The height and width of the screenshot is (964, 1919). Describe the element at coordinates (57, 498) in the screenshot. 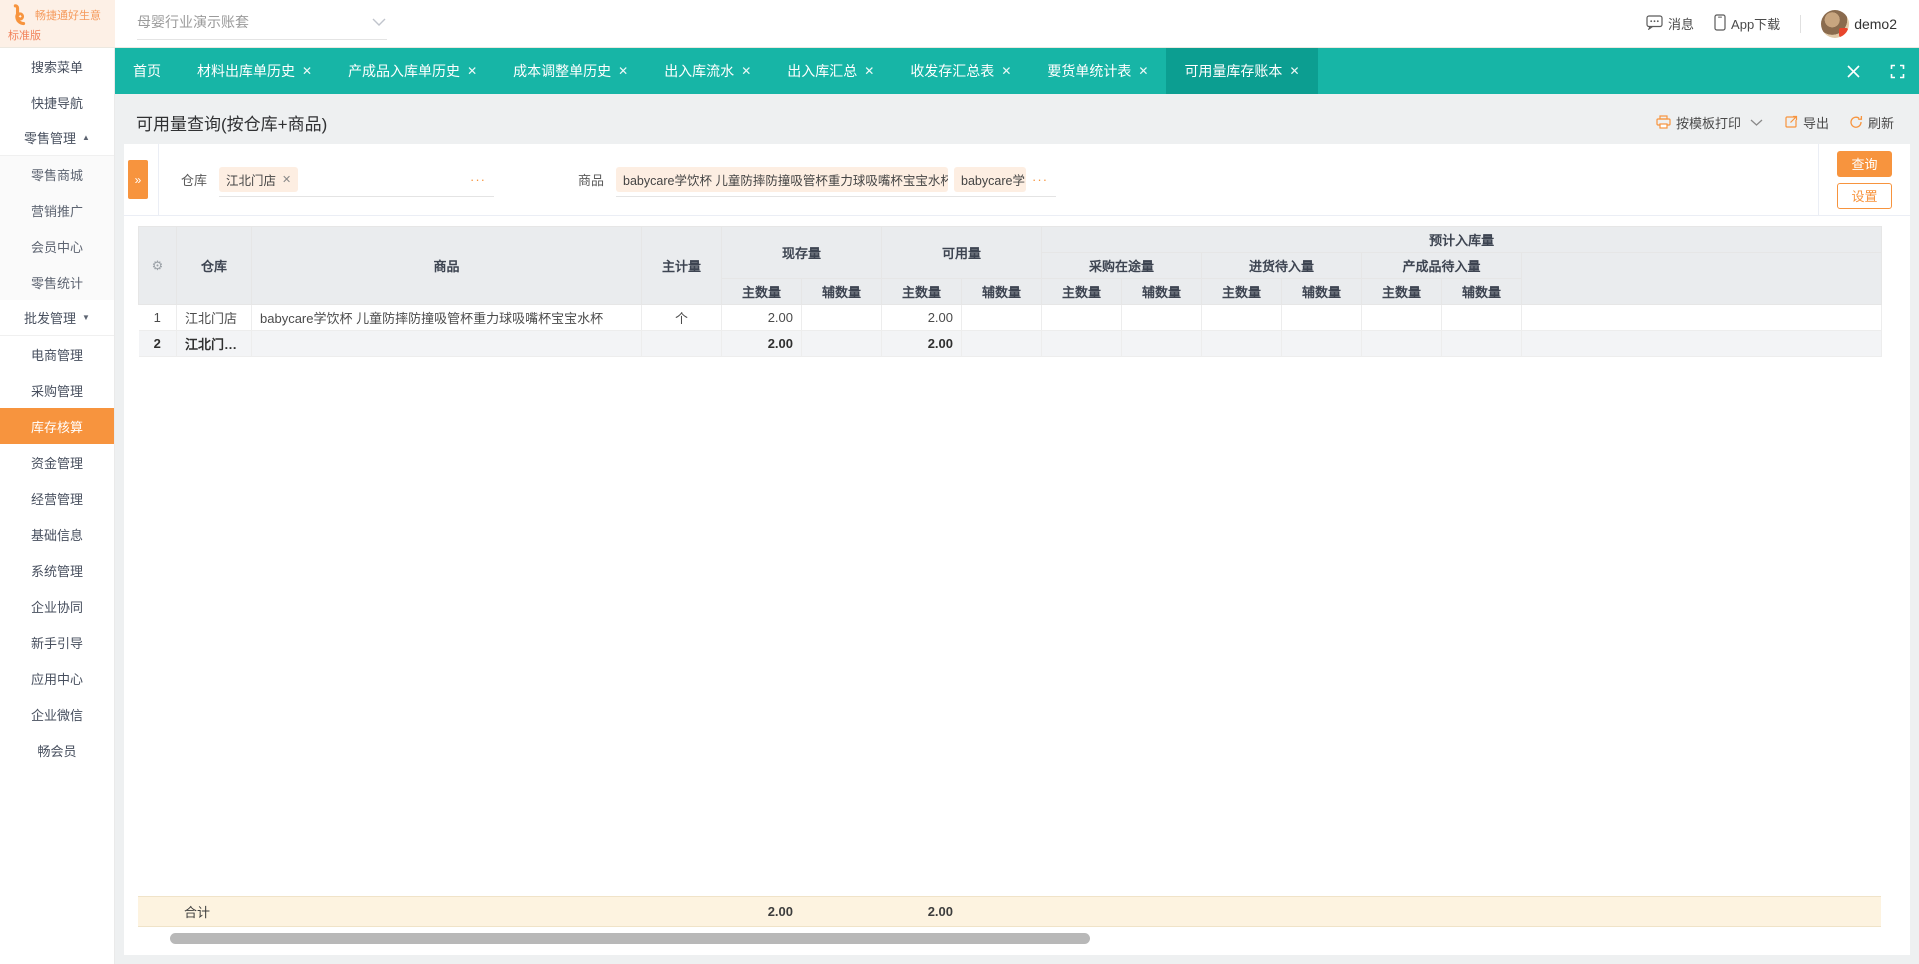

I see `sidebar-item-12: 经营管理` at that location.